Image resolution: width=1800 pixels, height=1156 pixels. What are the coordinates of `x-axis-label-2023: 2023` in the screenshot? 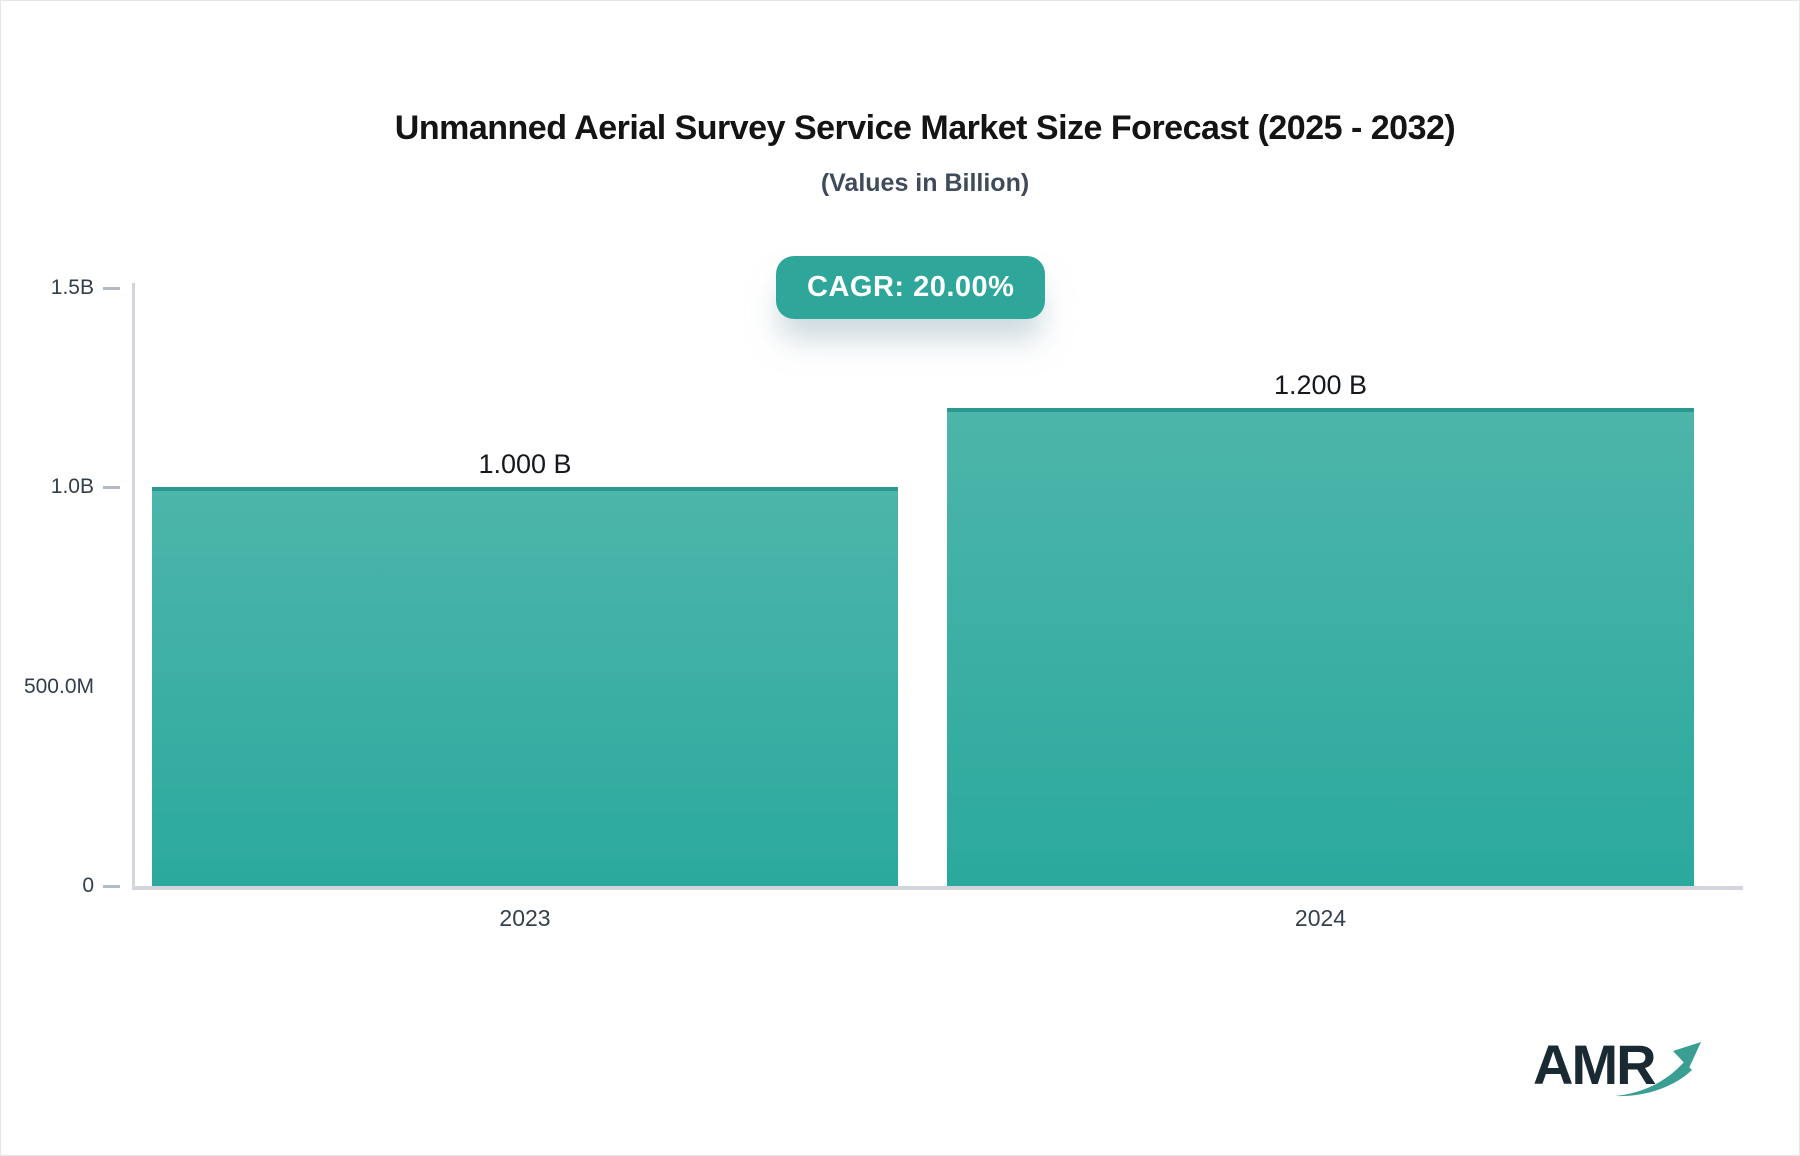 It's located at (525, 918).